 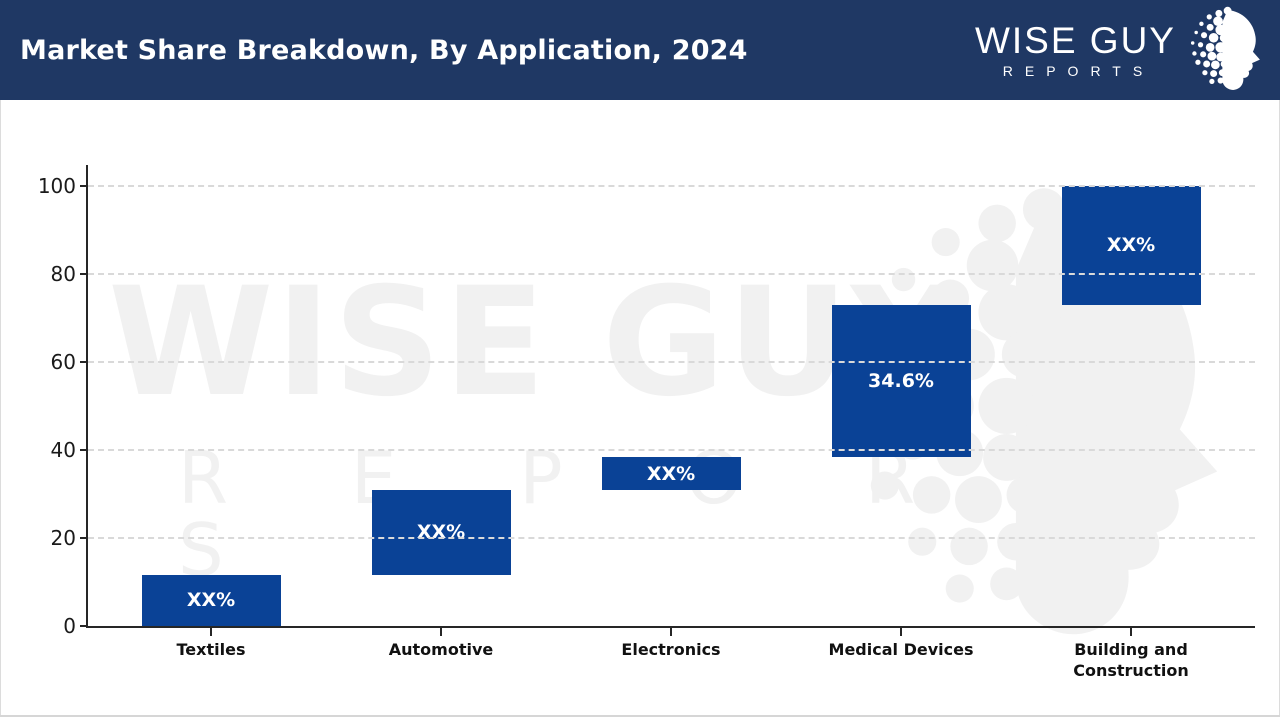 I want to click on y-tick-label: 40, so click(x=63, y=450).